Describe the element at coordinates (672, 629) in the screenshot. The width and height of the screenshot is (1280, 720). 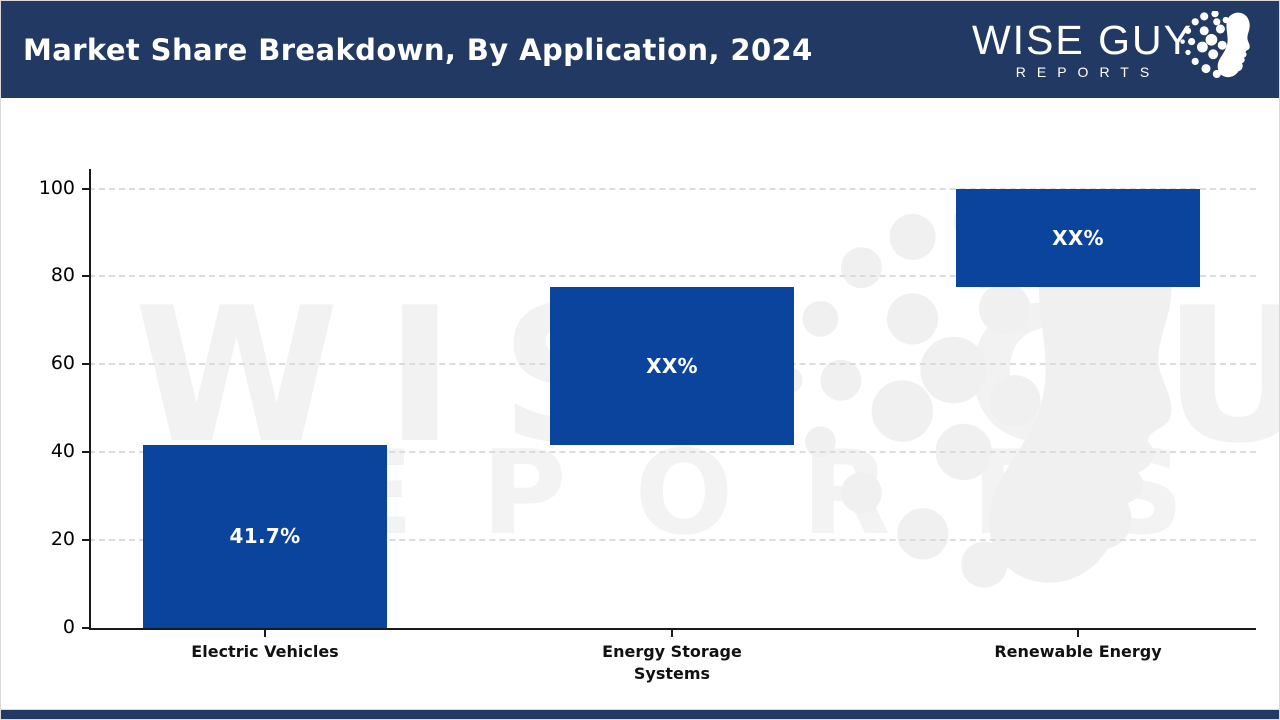
I see `x-axis-line` at that location.